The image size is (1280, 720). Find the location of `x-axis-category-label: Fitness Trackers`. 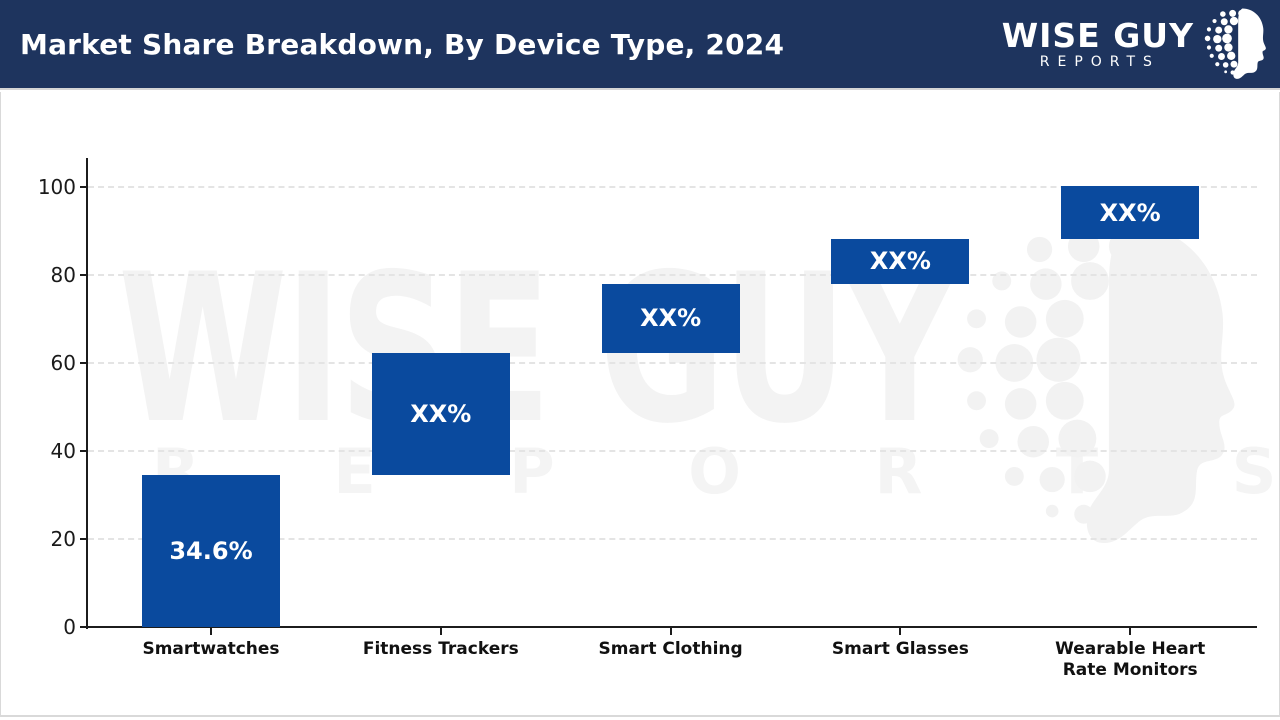

x-axis-category-label: Fitness Trackers is located at coordinates (440, 649).